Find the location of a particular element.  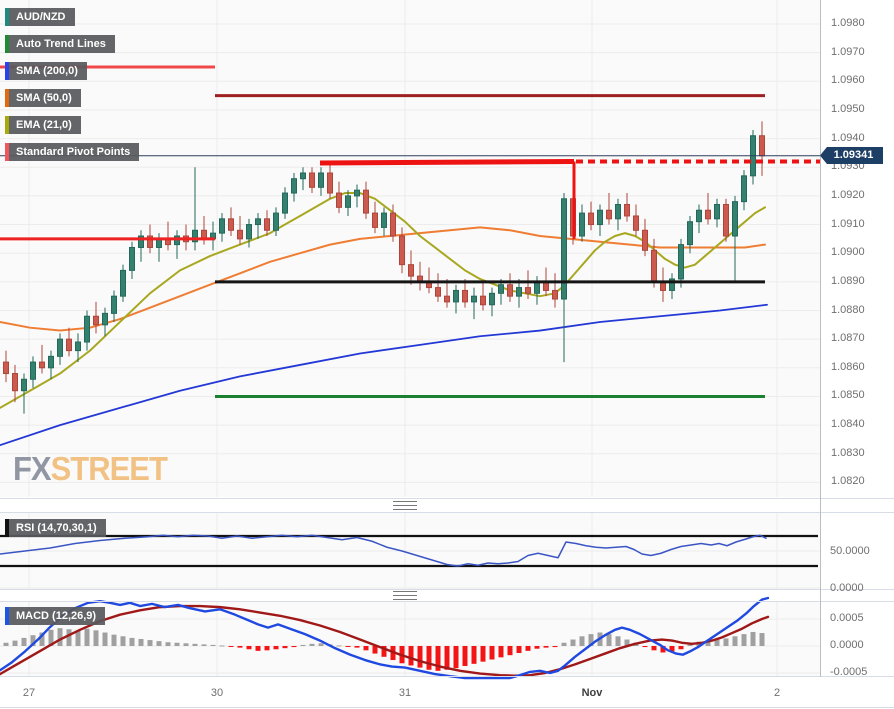

ema21-color-bar is located at coordinates (7, 125).